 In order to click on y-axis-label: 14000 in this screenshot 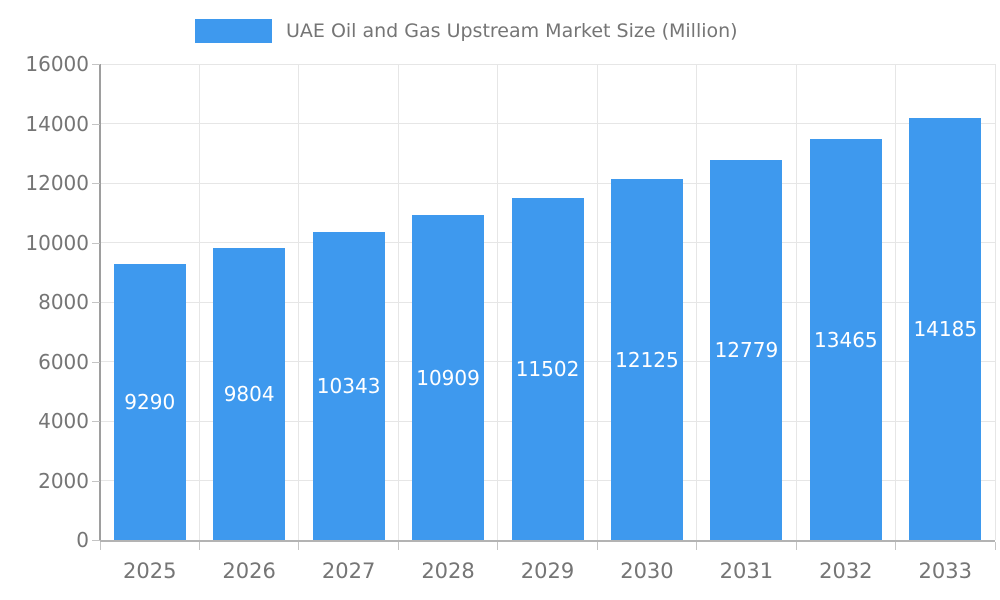, I will do `click(57, 123)`.